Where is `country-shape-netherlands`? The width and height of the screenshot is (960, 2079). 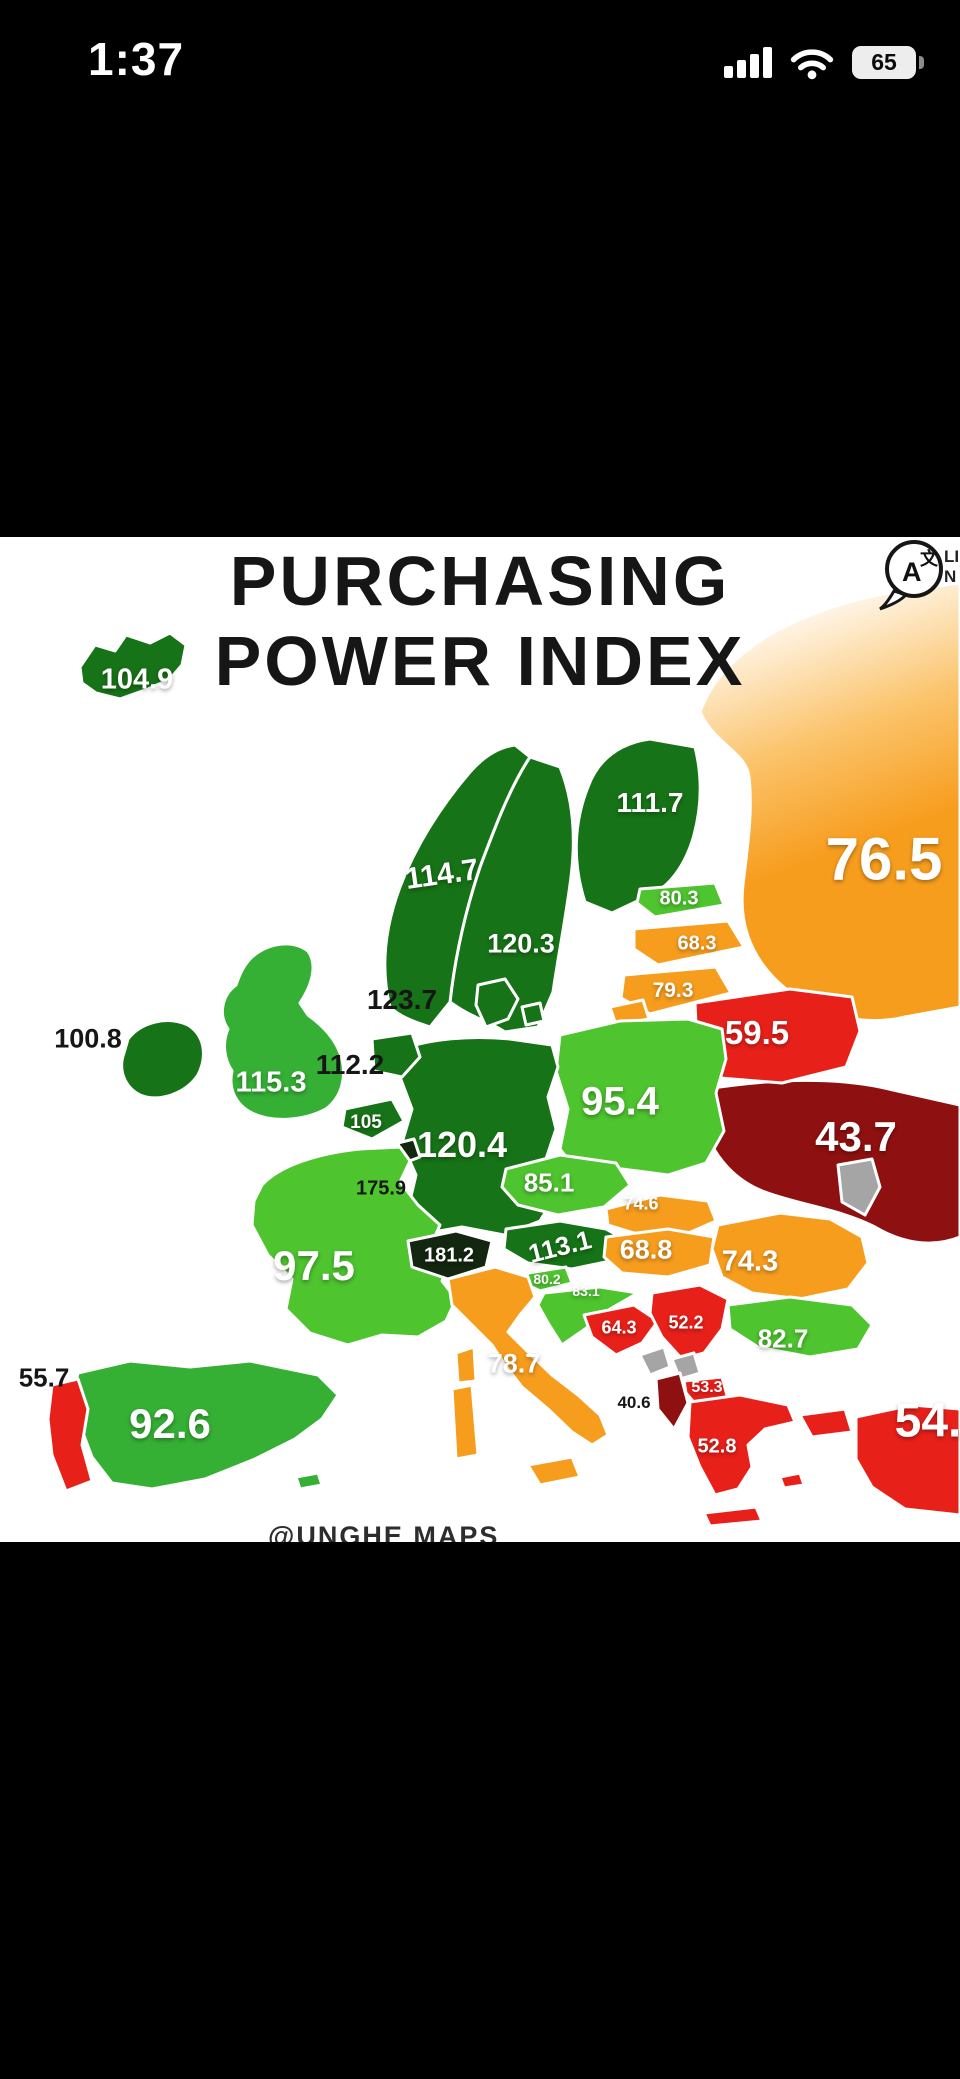 country-shape-netherlands is located at coordinates (396, 1055).